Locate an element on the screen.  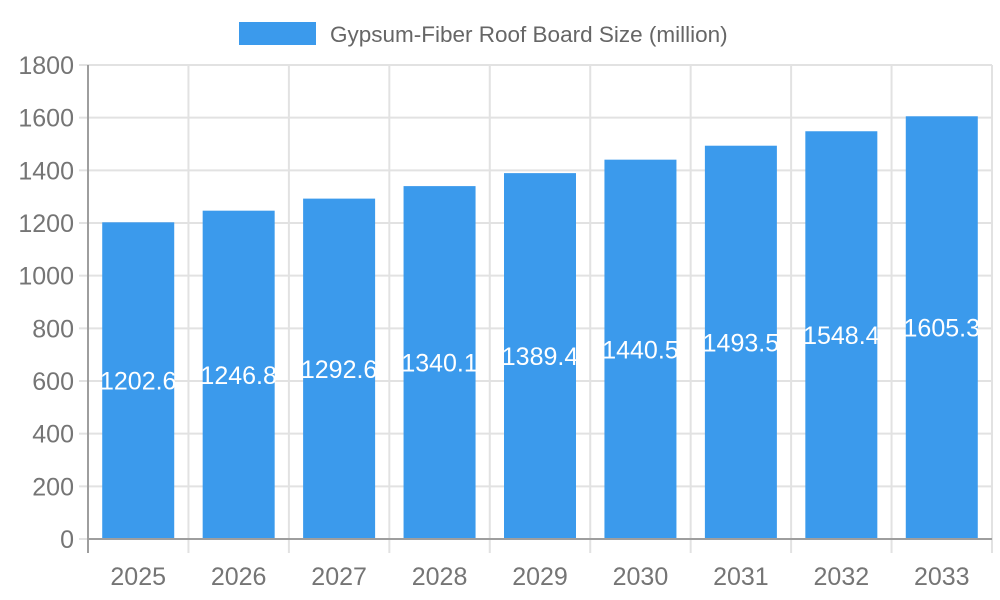
bar-value-label: 1493.5 is located at coordinates (741, 343).